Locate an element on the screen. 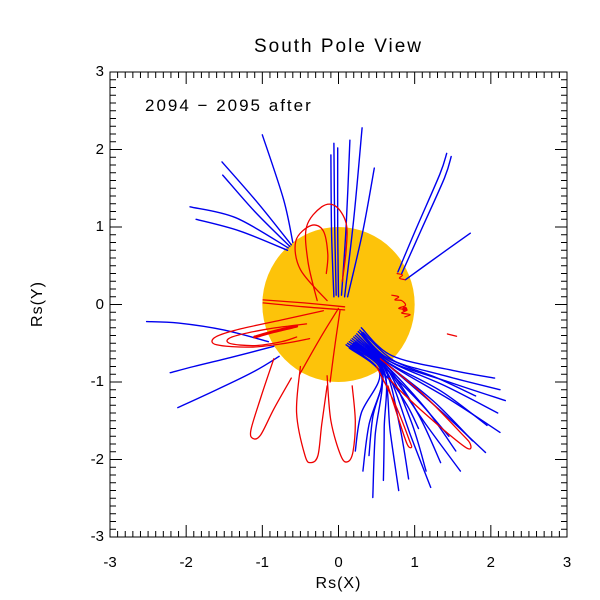  field-line-blob is located at coordinates (405, 309).